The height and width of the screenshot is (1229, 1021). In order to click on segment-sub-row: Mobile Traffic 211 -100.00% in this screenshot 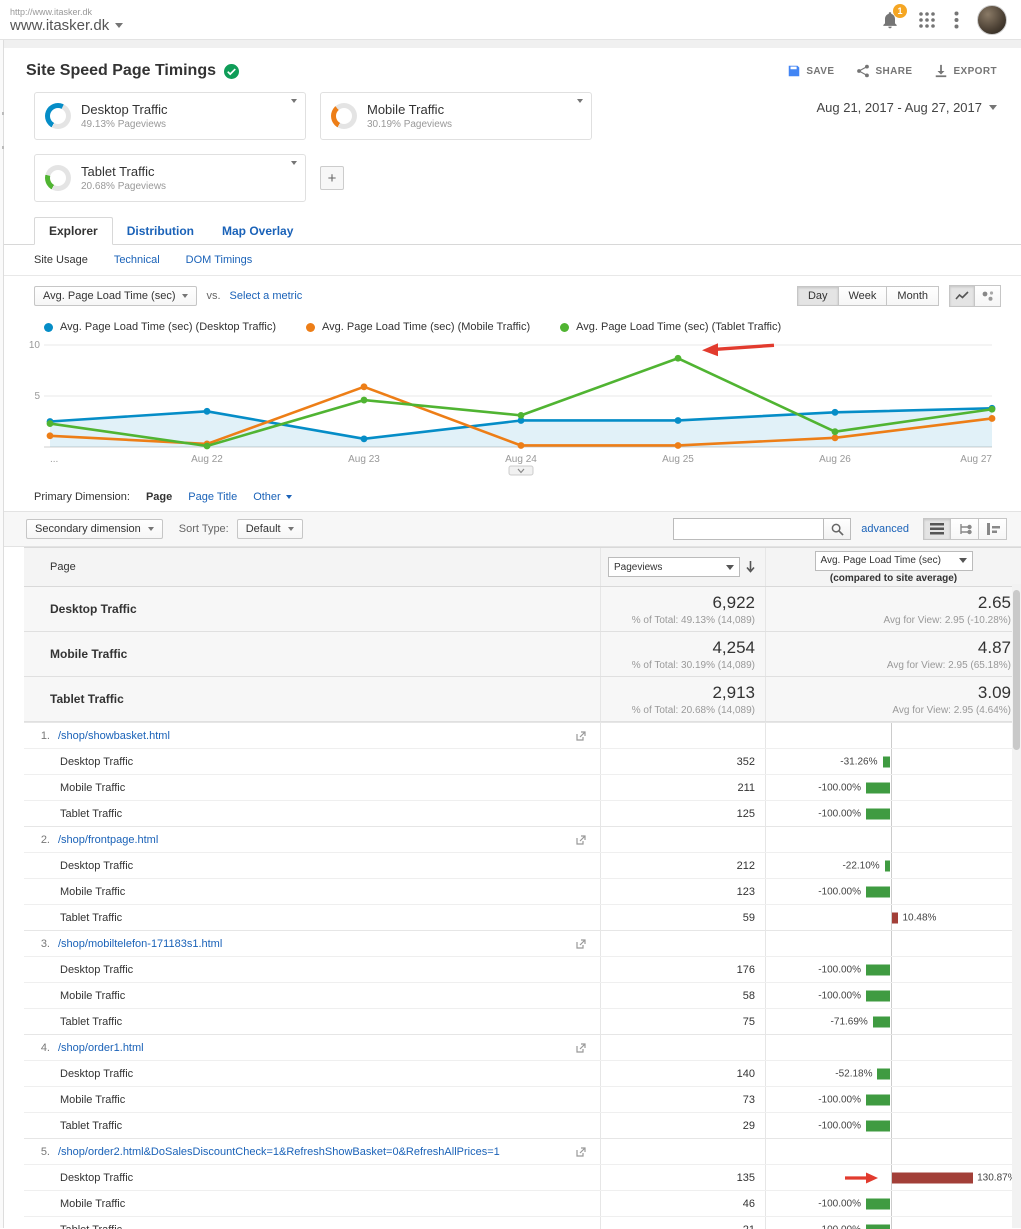, I will do `click(522, 787)`.